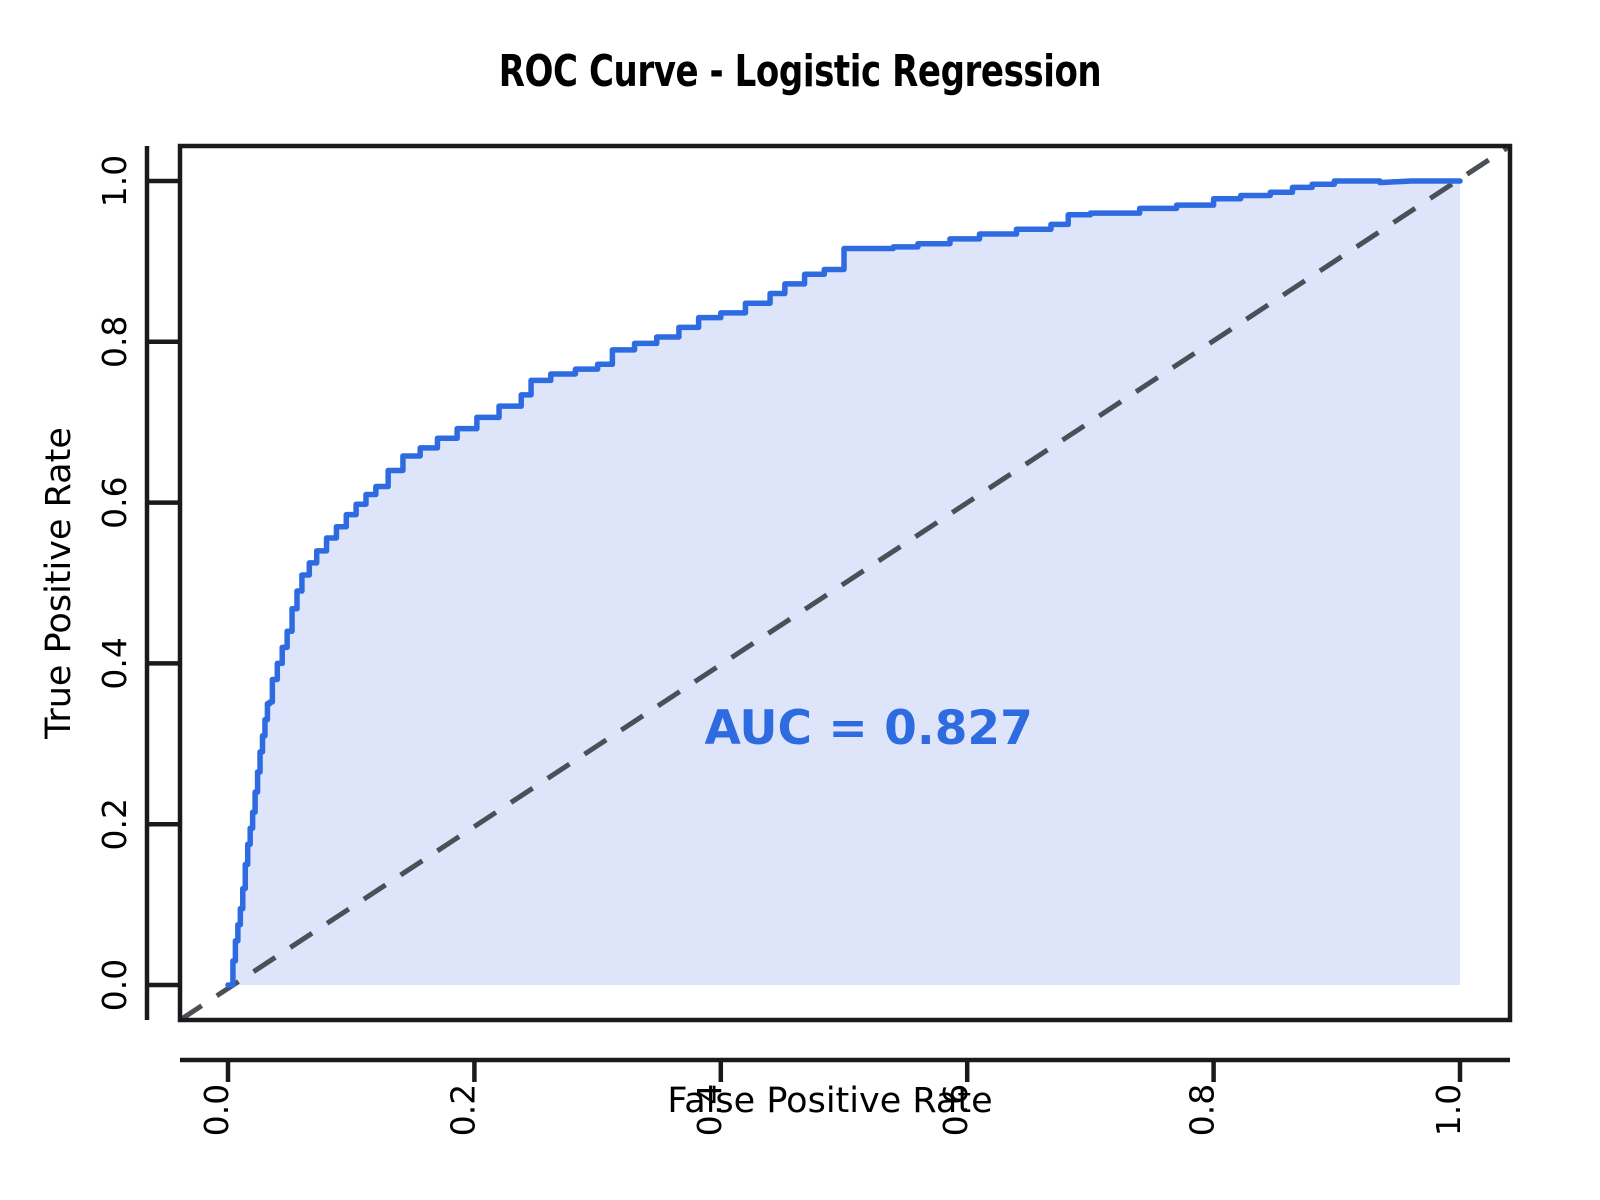  Describe the element at coordinates (59, 583) in the screenshot. I see `y-axis-title: True Positive Rate` at that location.